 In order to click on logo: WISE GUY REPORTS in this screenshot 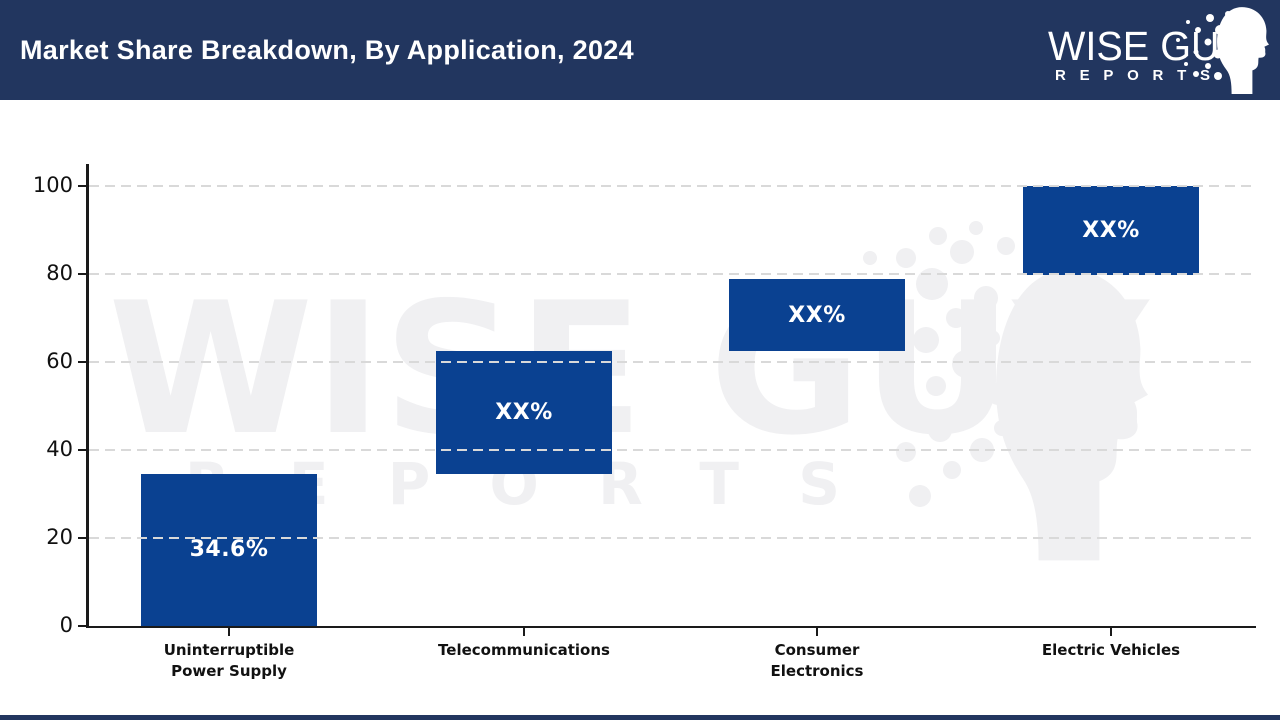, I will do `click(1159, 51)`.